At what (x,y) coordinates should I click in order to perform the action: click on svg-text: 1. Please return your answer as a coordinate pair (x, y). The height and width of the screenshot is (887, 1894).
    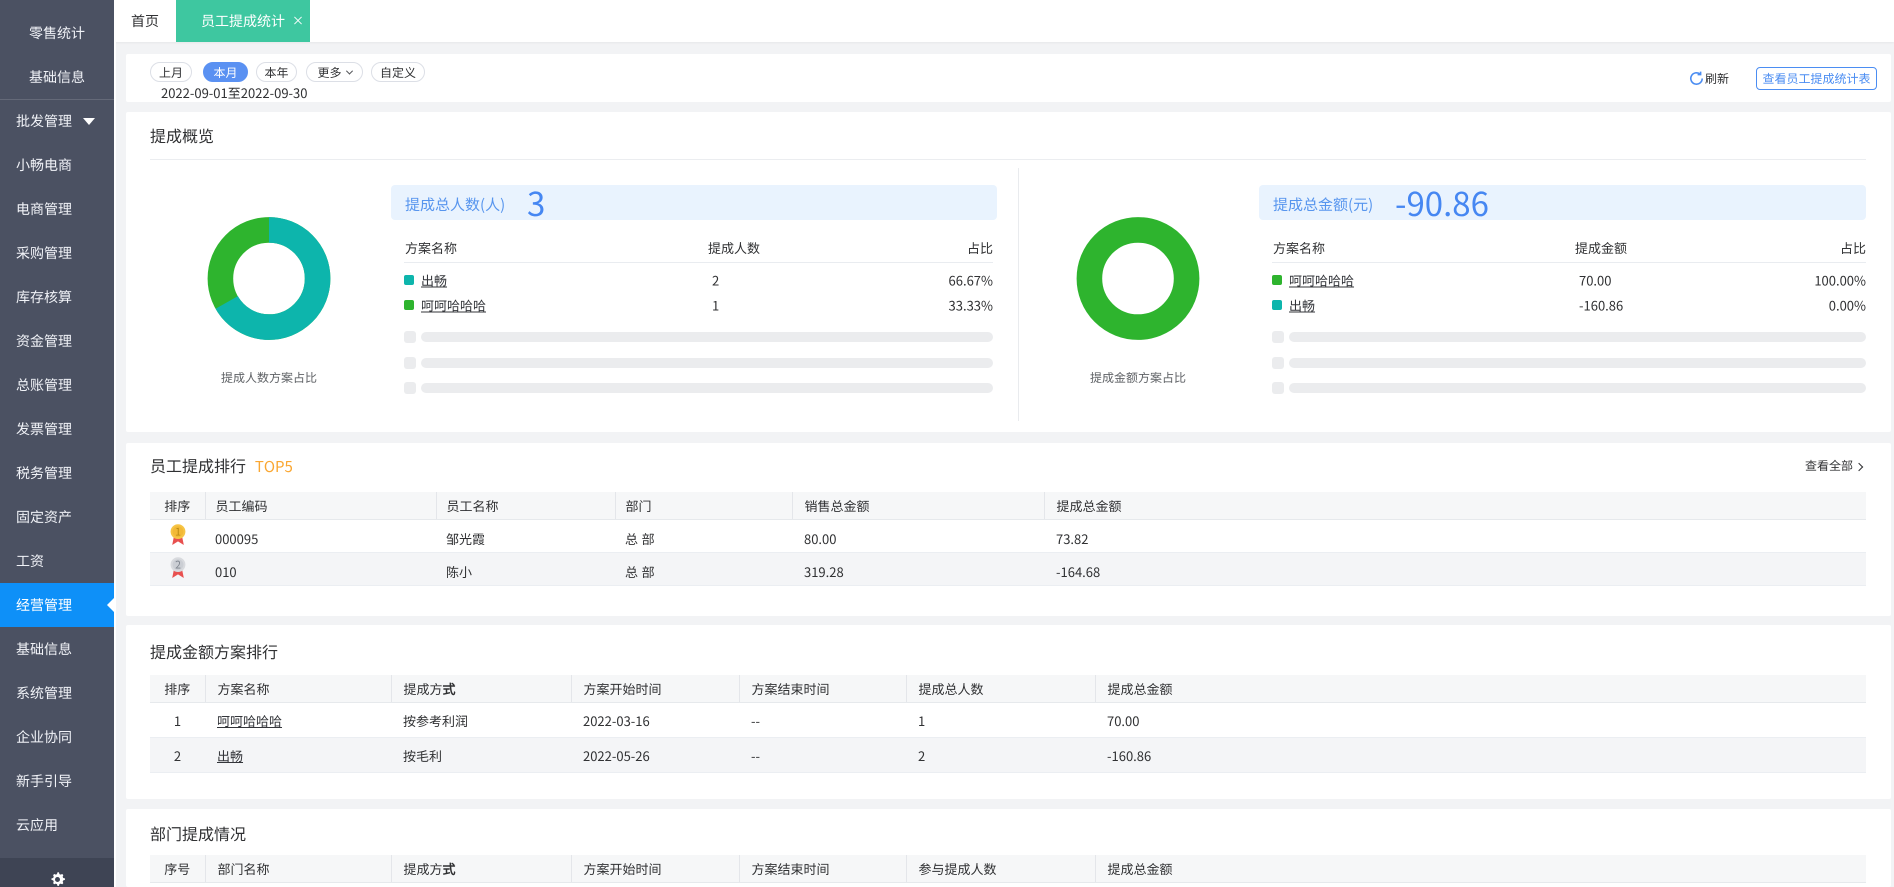
    Looking at the image, I should click on (178, 531).